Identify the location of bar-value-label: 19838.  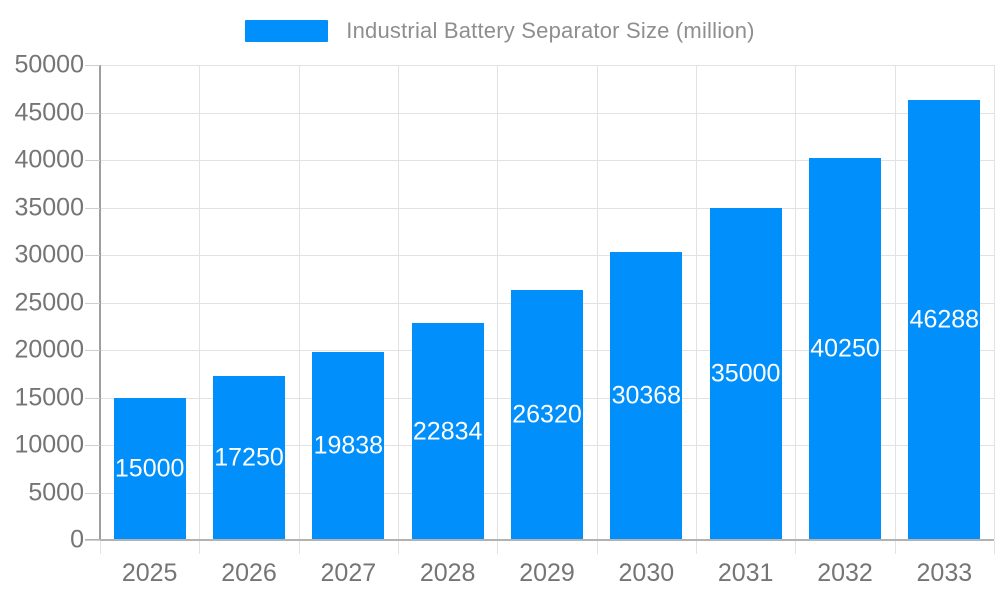
(348, 445).